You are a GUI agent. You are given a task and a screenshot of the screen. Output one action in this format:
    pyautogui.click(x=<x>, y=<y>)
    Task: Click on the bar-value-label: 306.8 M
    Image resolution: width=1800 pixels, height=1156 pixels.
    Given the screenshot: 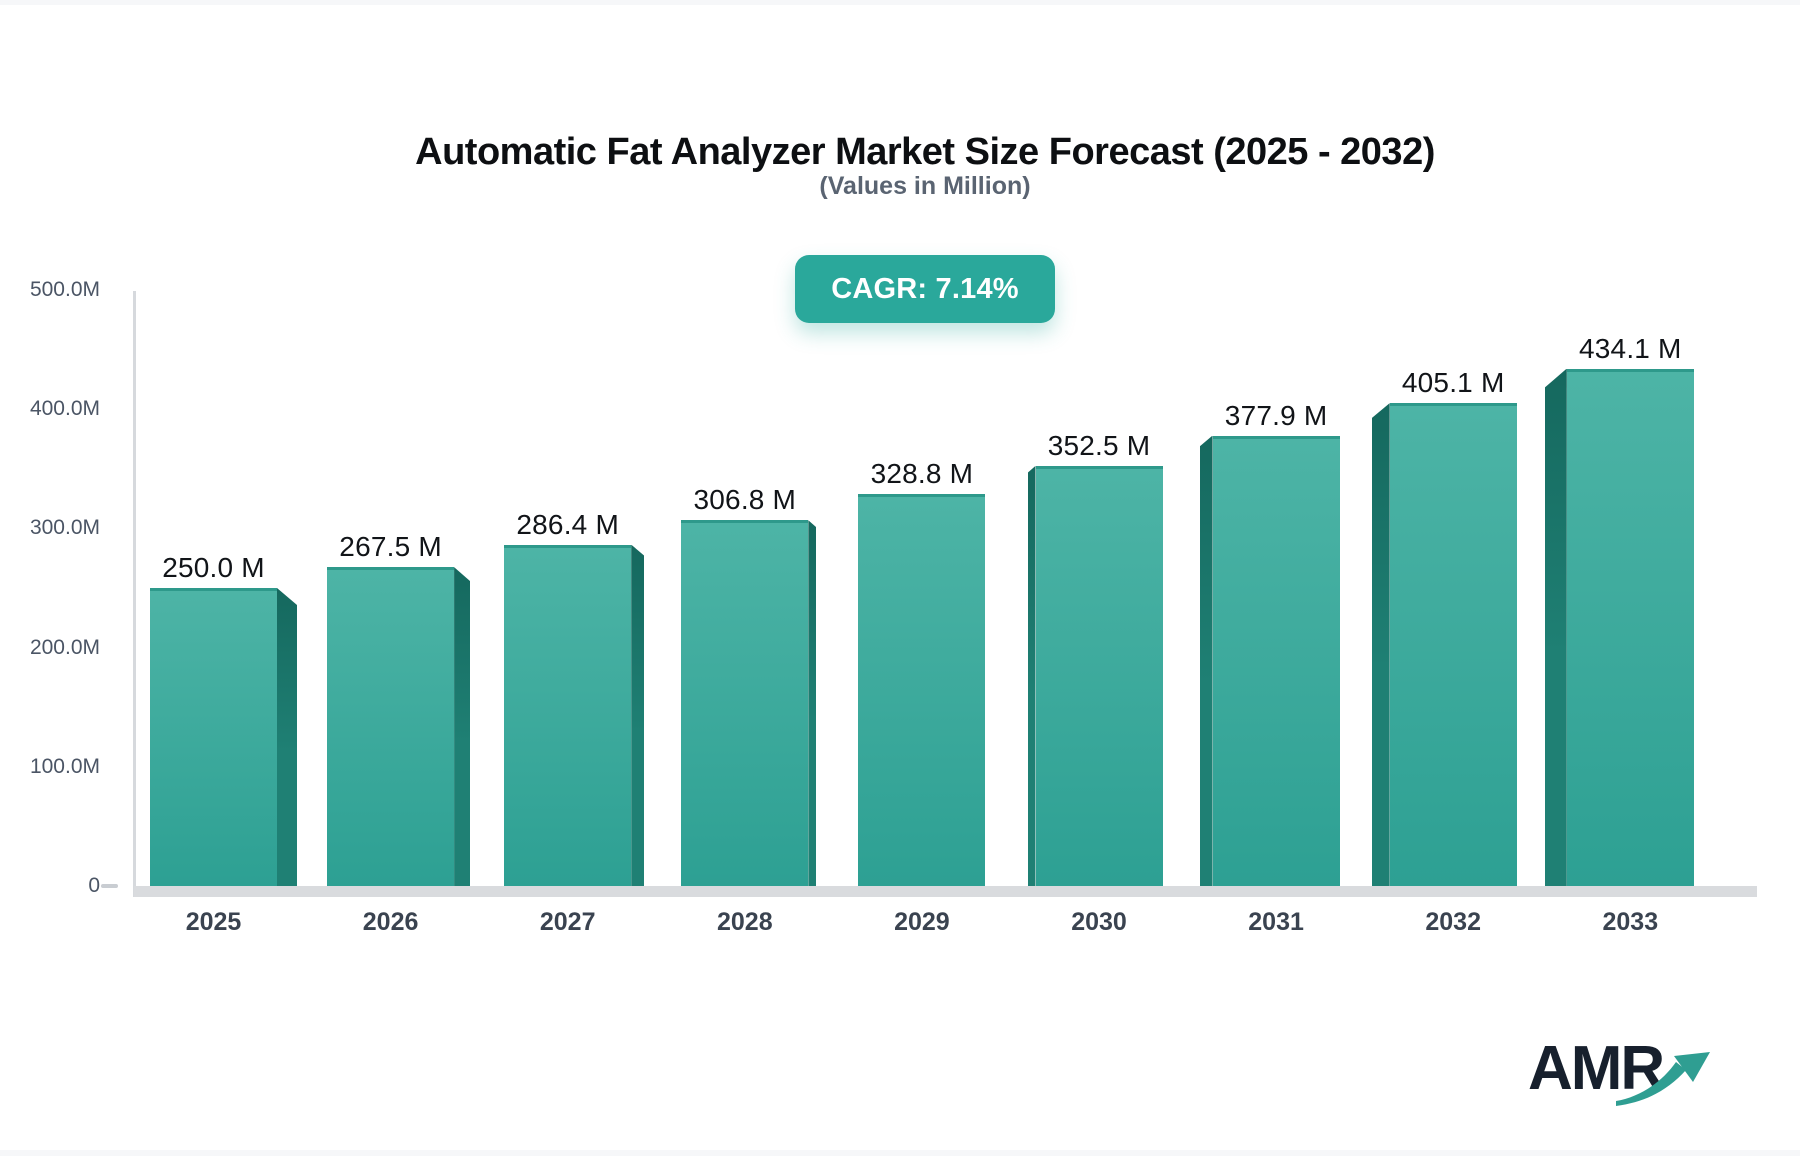 What is the action you would take?
    pyautogui.click(x=745, y=500)
    